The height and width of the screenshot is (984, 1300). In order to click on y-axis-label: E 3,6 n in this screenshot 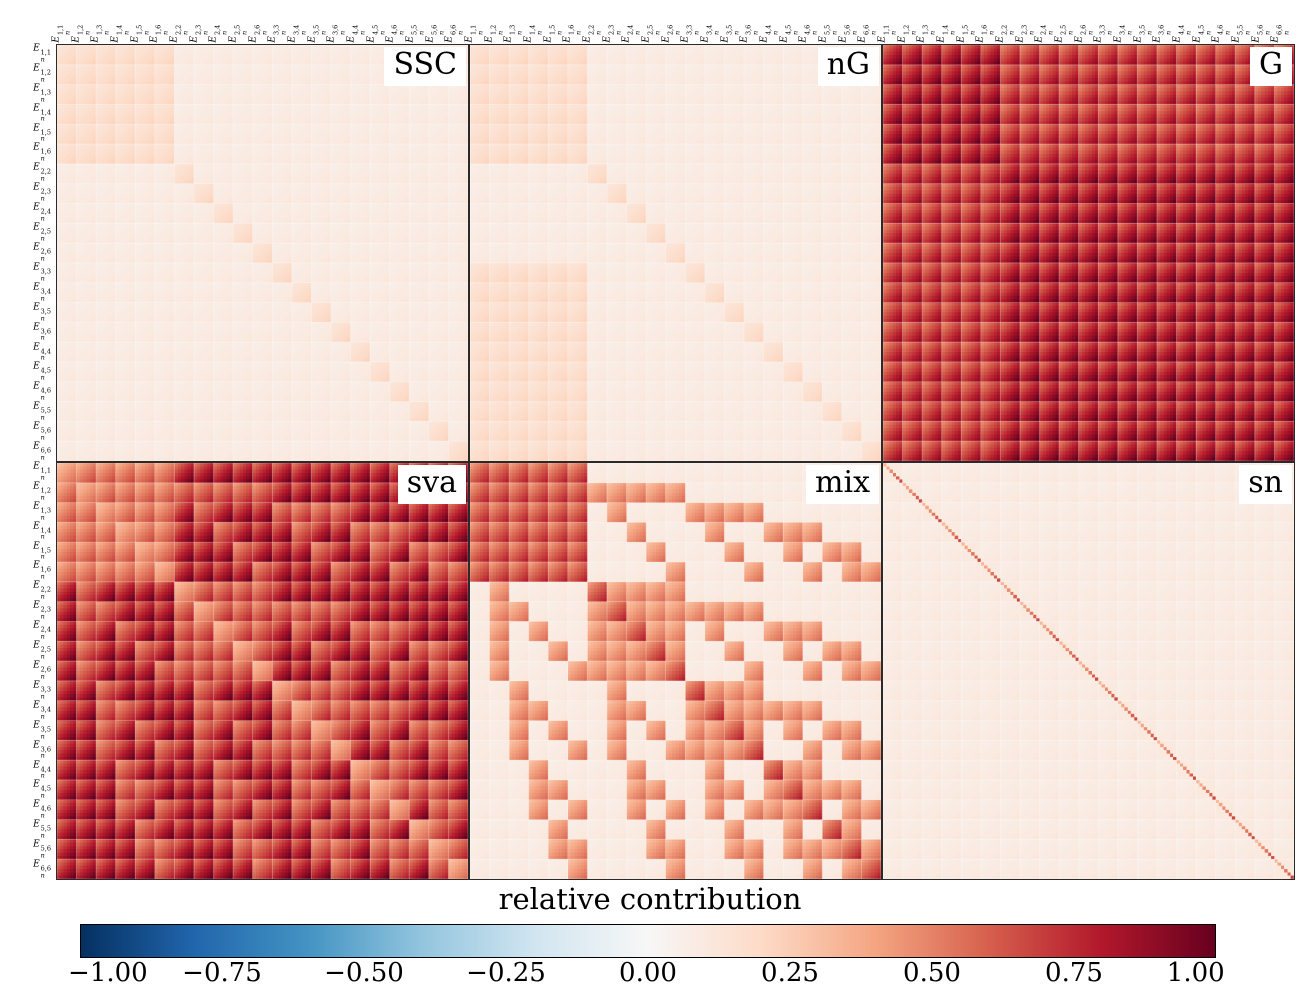, I will do `click(42, 750)`.